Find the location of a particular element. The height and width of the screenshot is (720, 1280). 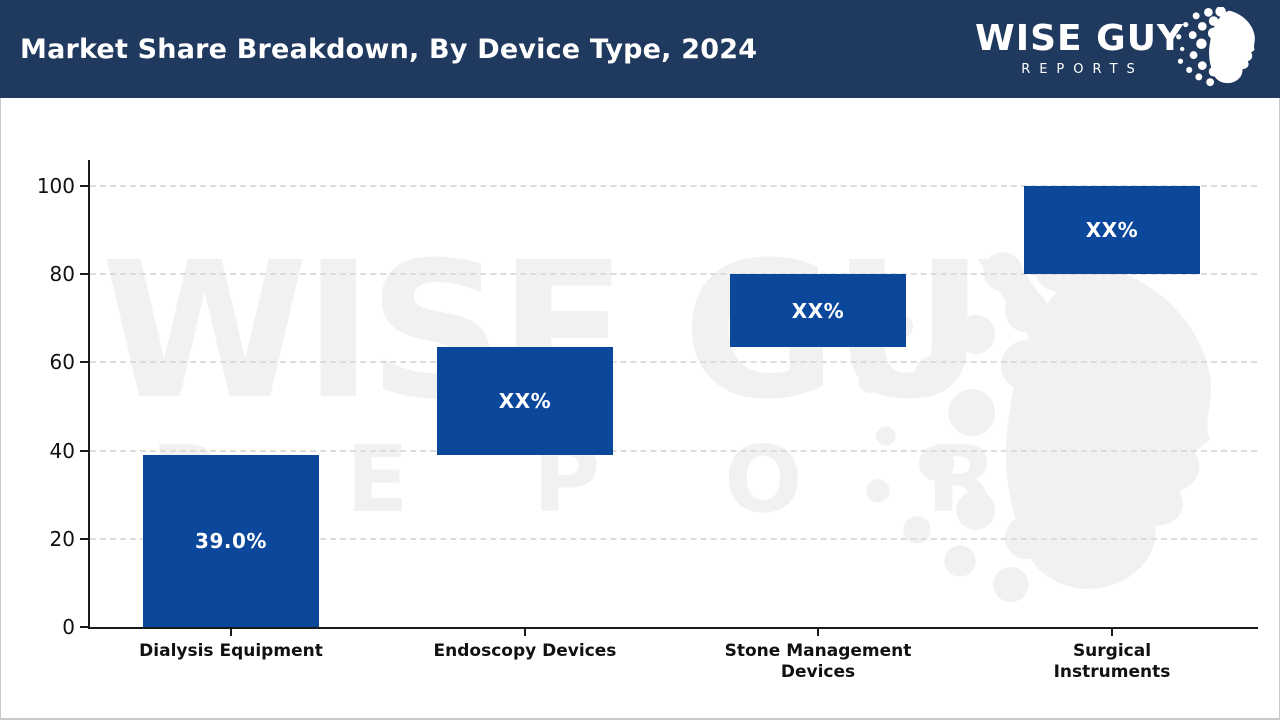

y-tick-label: 80 is located at coordinates (62, 274).